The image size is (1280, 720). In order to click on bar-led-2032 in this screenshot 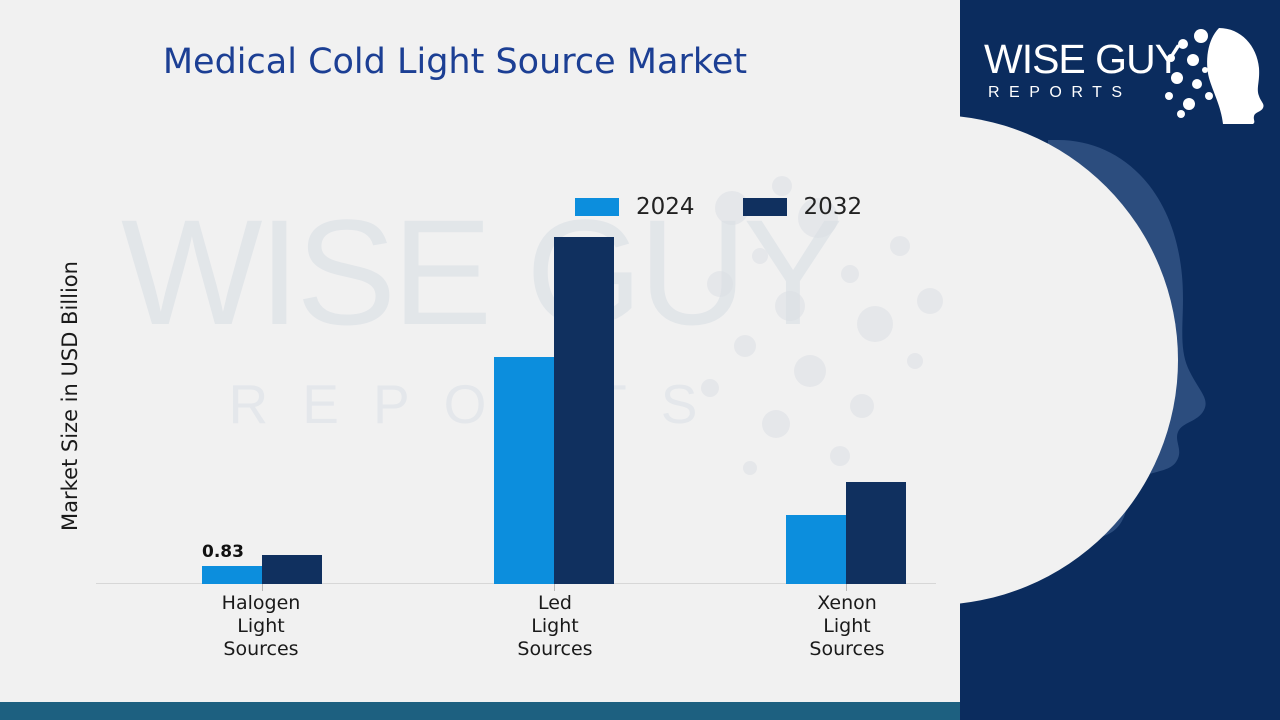, I will do `click(584, 410)`.